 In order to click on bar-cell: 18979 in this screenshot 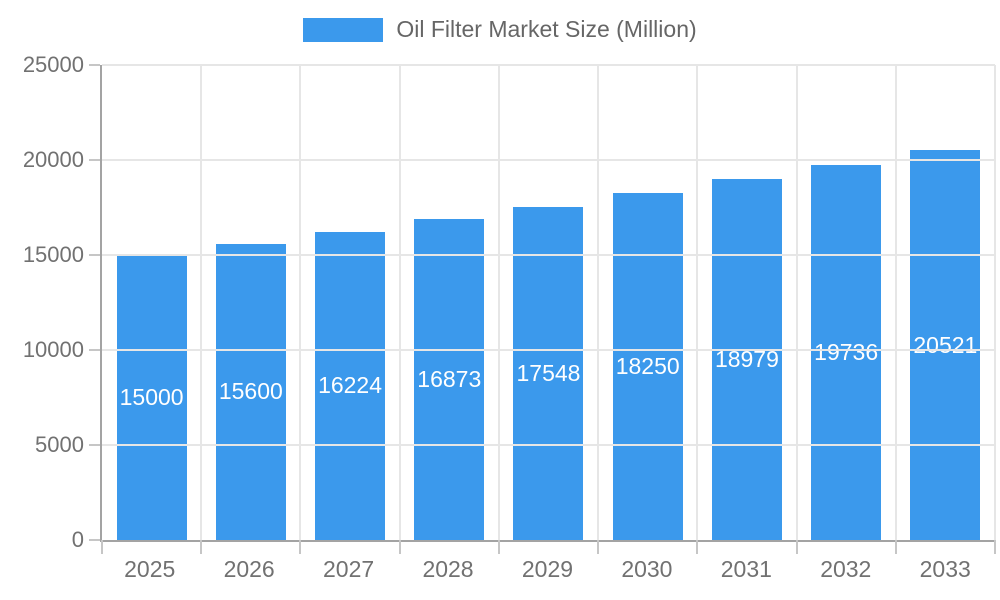, I will do `click(746, 302)`.